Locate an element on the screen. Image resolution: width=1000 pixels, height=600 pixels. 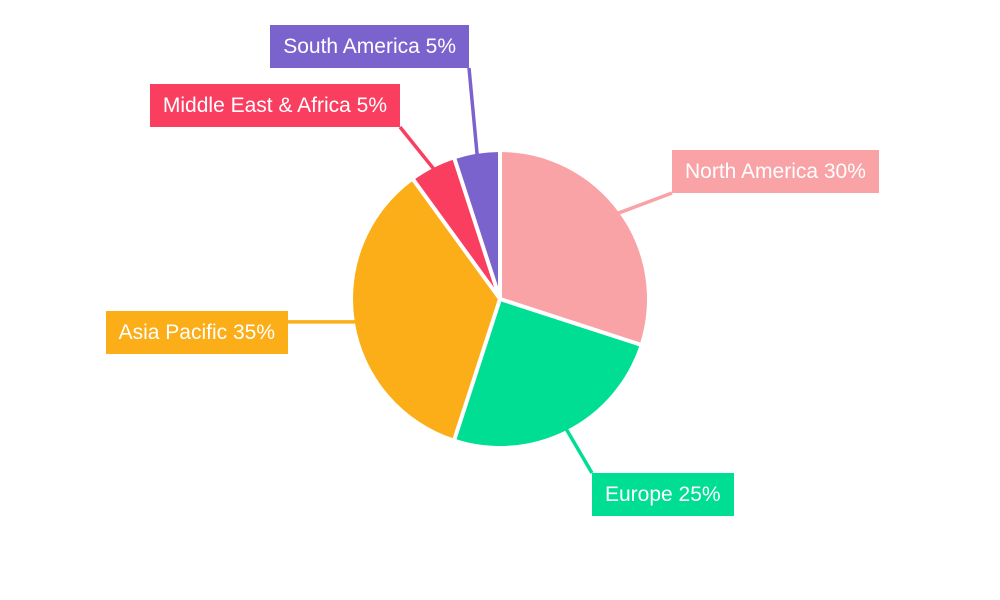
pie-slice-middle-east-africa is located at coordinates (456, 229).